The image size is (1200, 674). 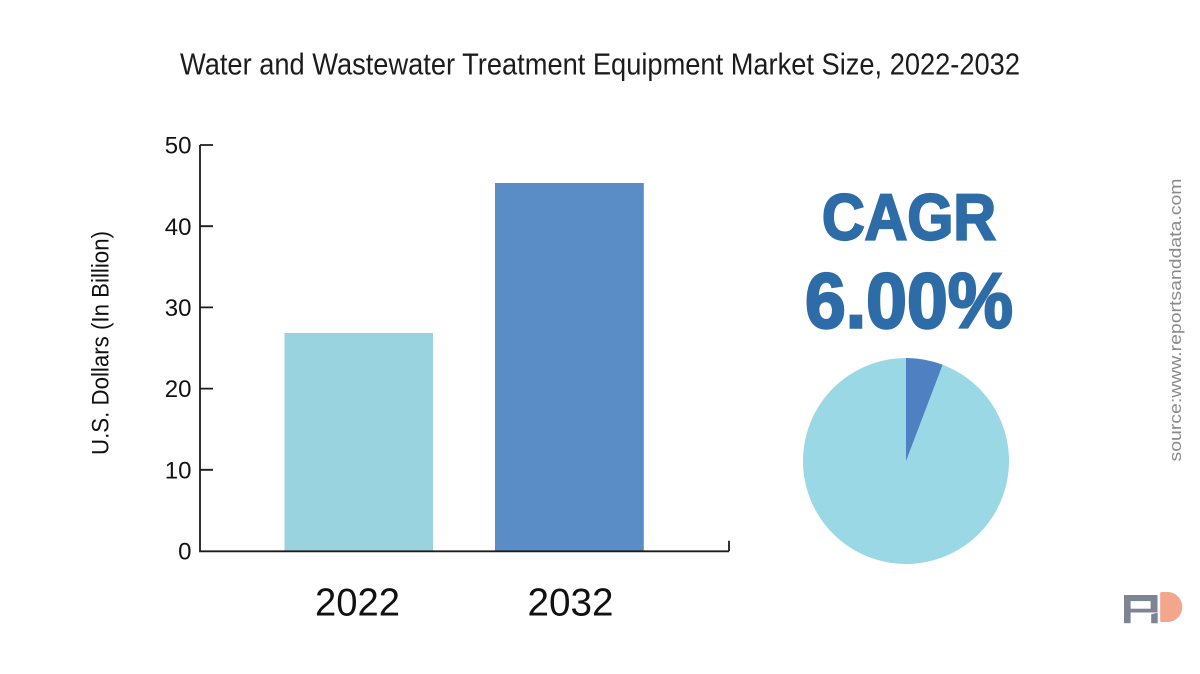 What do you see at coordinates (178, 389) in the screenshot?
I see `svg-text: 20` at bounding box center [178, 389].